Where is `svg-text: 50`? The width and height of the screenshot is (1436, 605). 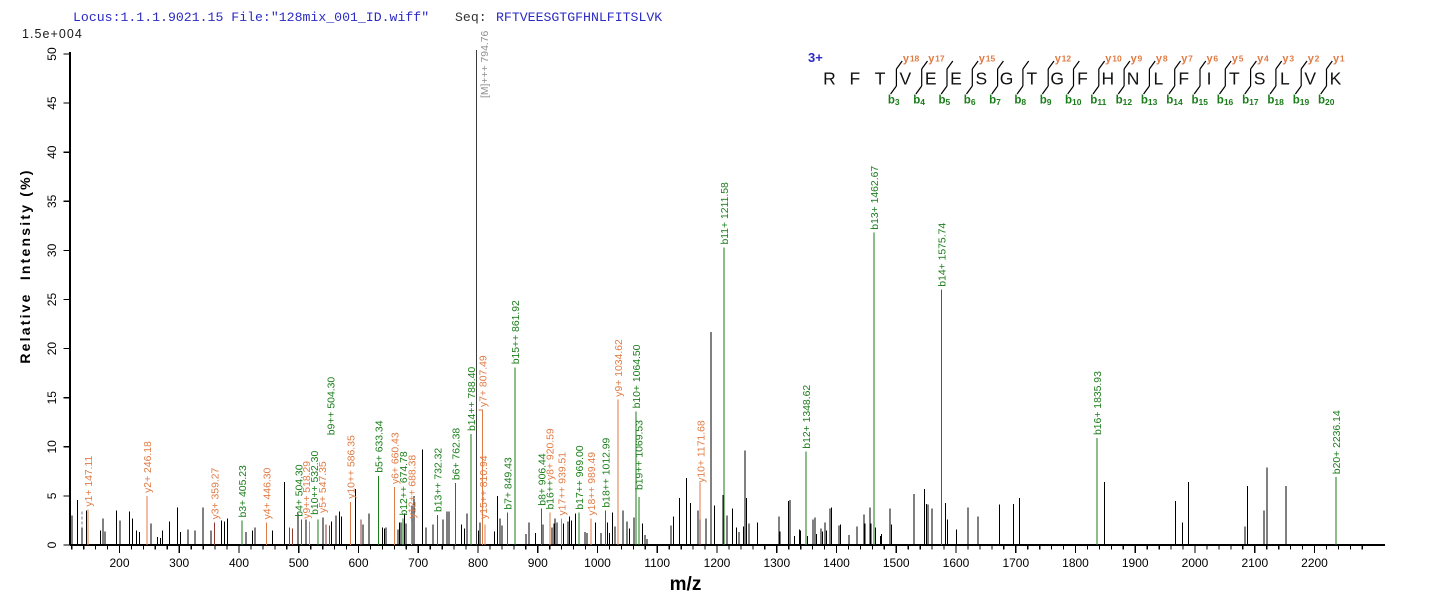 svg-text: 50 is located at coordinates (52, 54).